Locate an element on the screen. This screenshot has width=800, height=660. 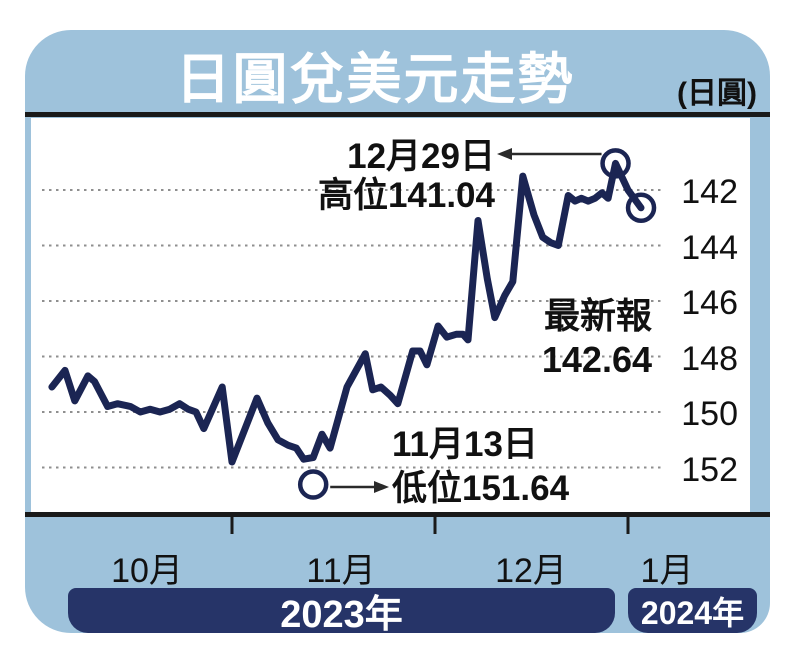
high-value-label: 高位141.04 is located at coordinates (406, 195).